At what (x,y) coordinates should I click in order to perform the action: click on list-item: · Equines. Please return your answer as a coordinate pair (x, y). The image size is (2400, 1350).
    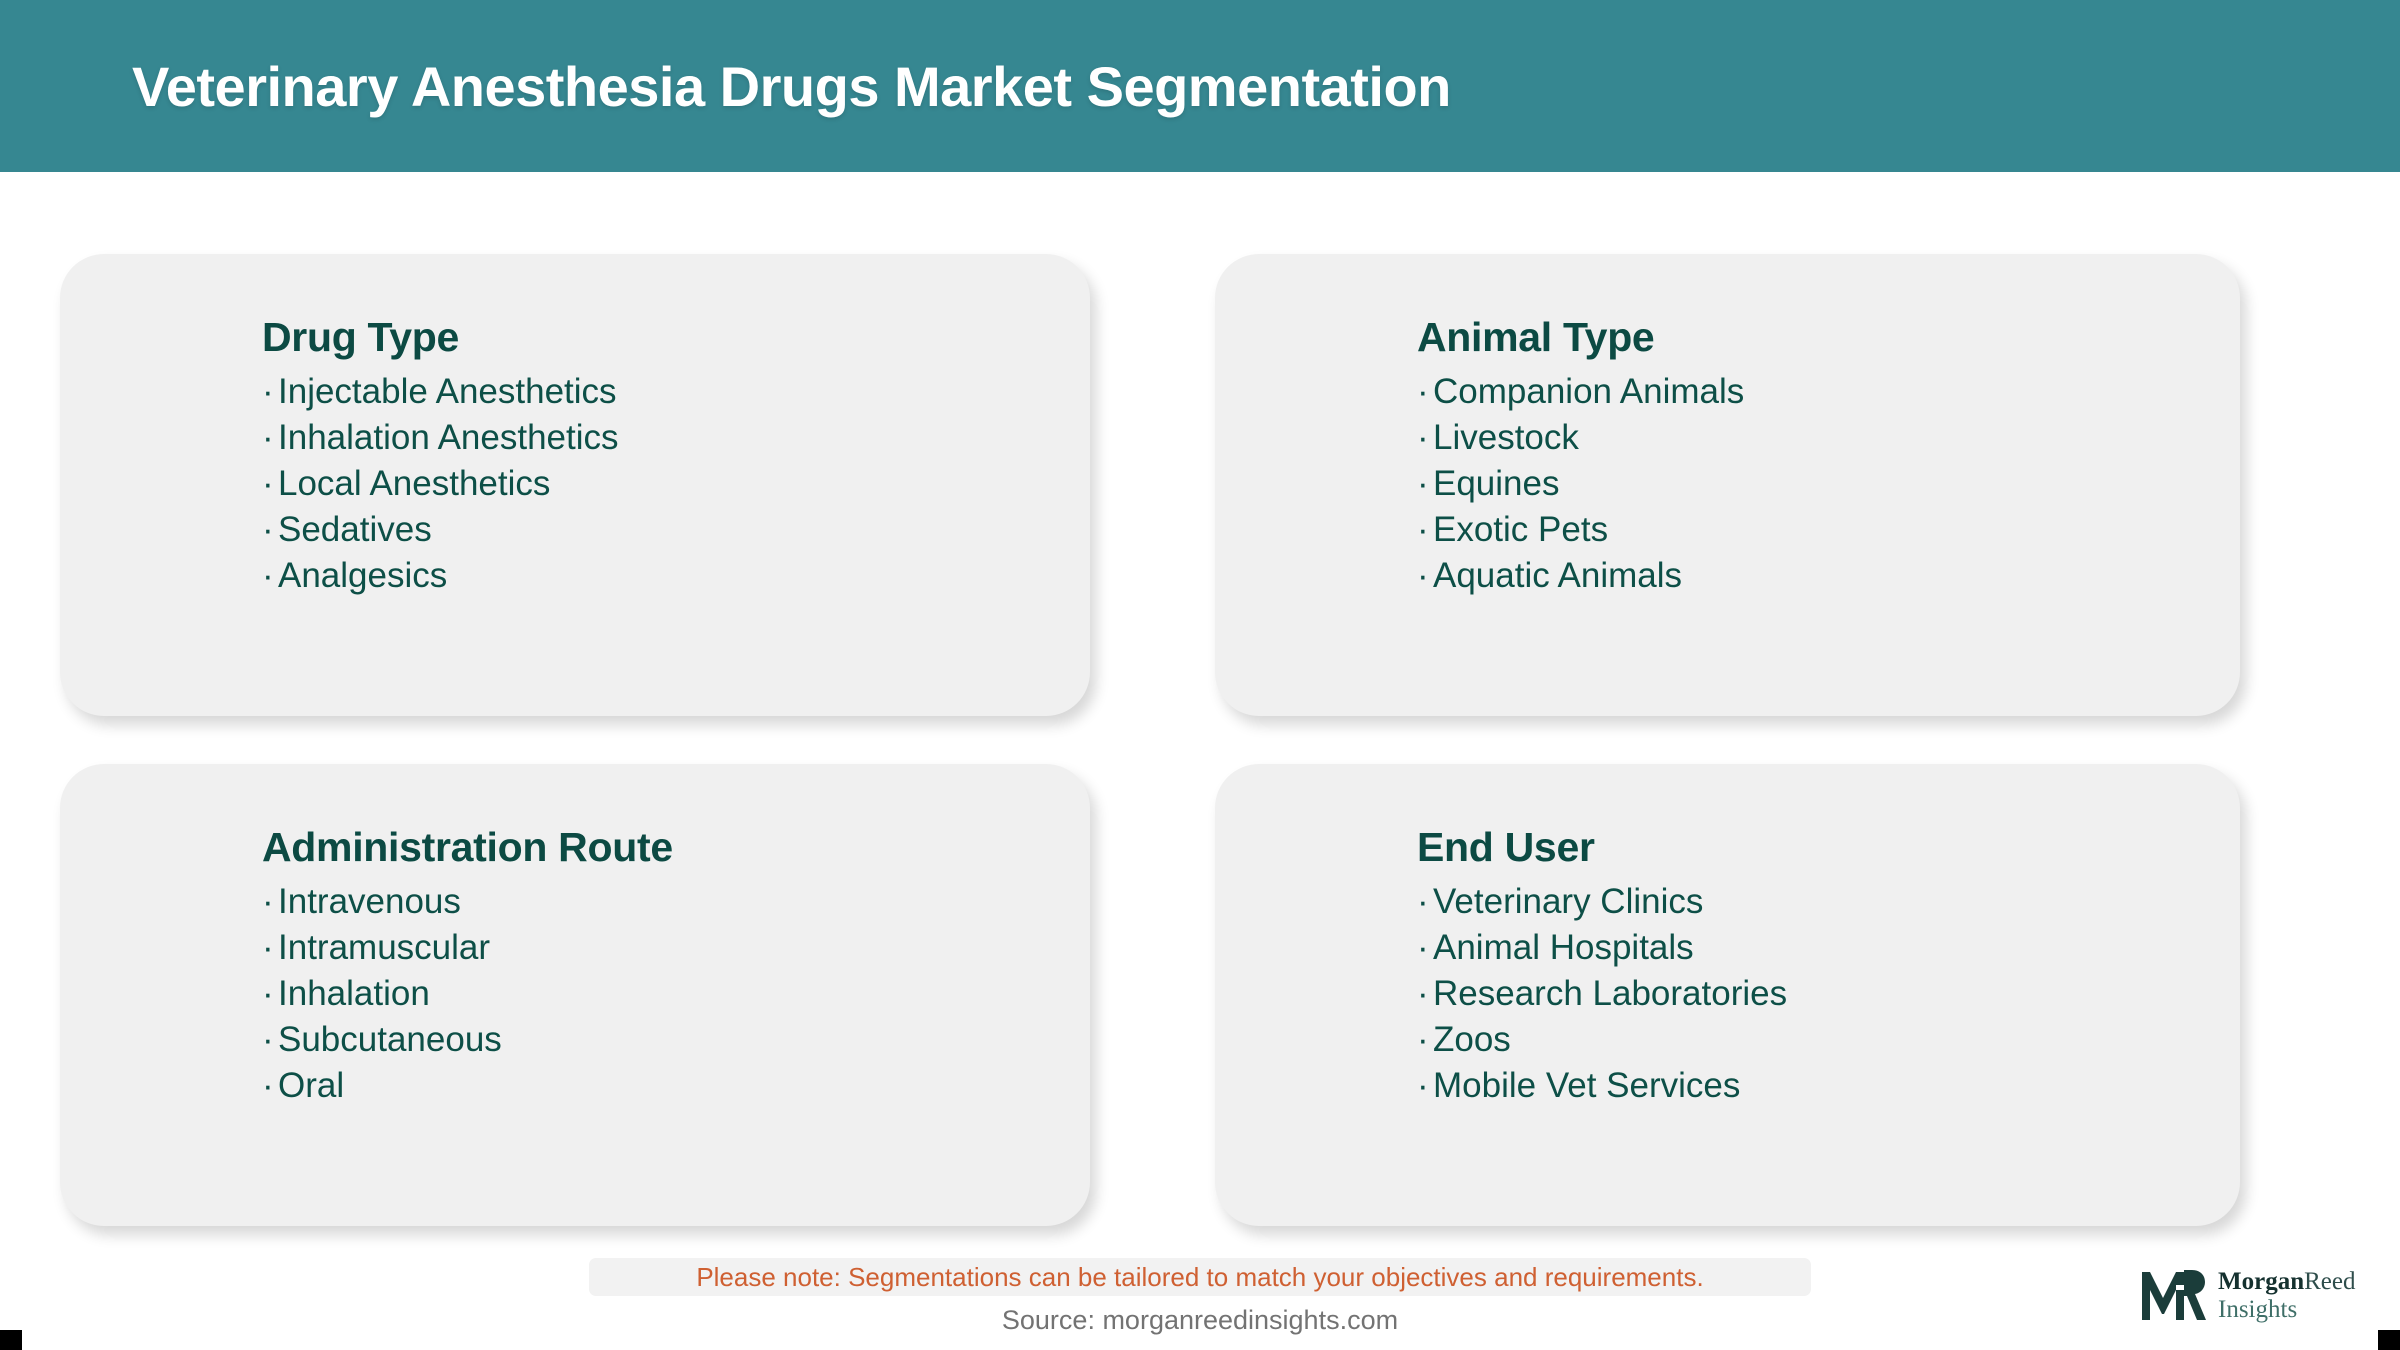
    Looking at the image, I should click on (1813, 484).